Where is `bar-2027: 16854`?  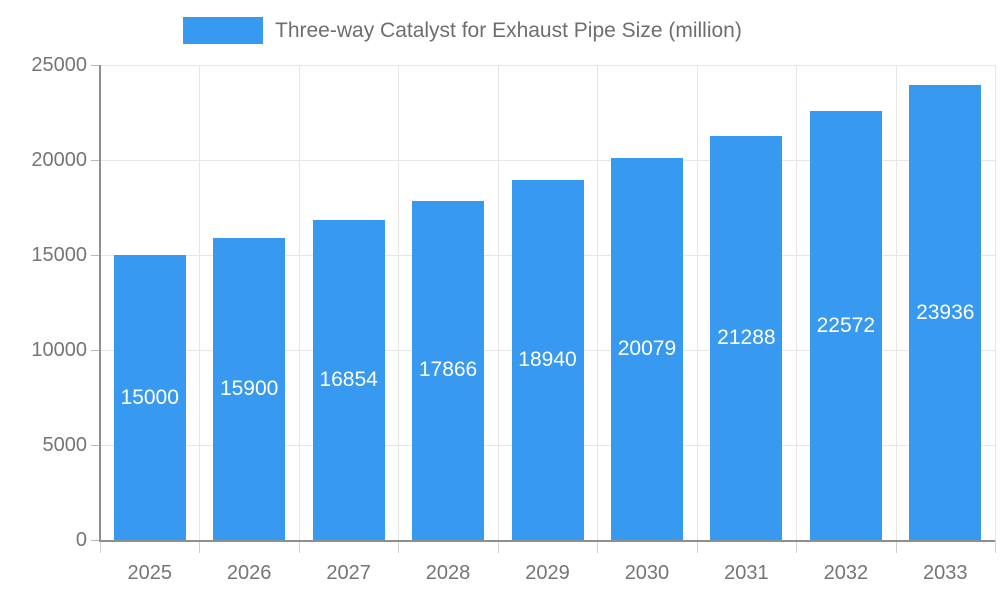
bar-2027: 16854 is located at coordinates (348, 379).